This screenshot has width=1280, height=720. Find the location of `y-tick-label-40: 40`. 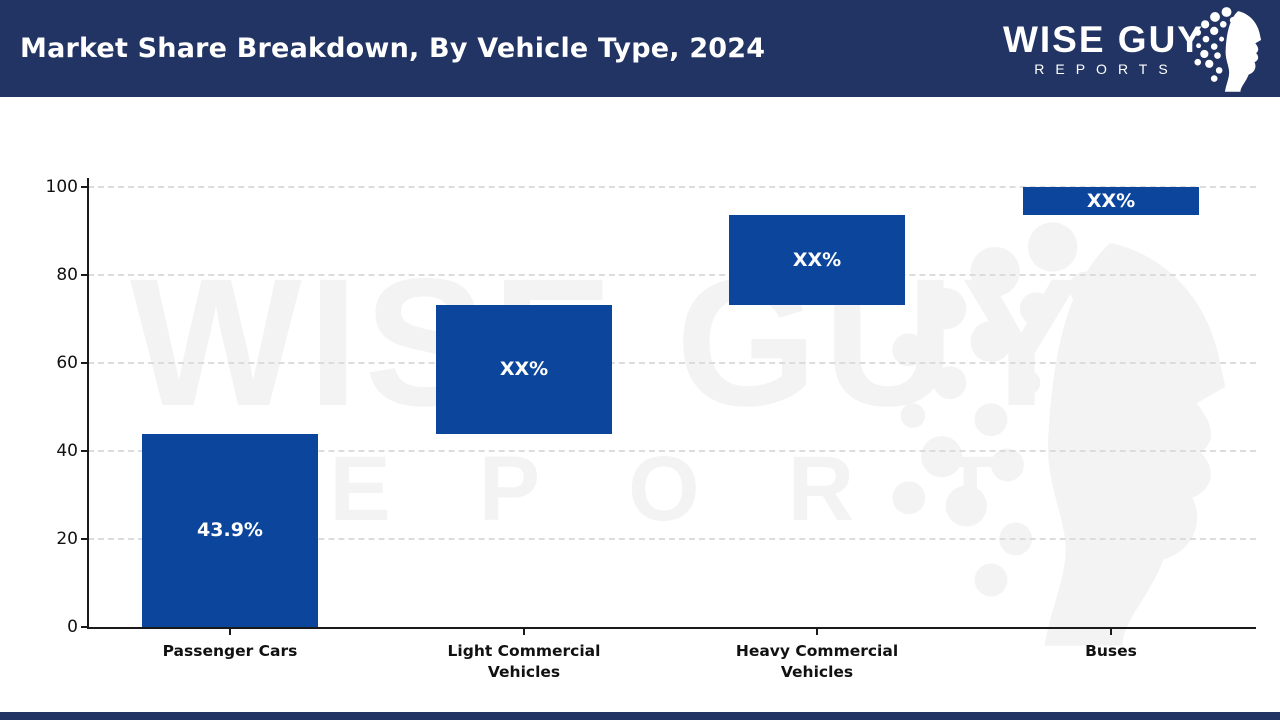

y-tick-label-40: 40 is located at coordinates (67, 451).